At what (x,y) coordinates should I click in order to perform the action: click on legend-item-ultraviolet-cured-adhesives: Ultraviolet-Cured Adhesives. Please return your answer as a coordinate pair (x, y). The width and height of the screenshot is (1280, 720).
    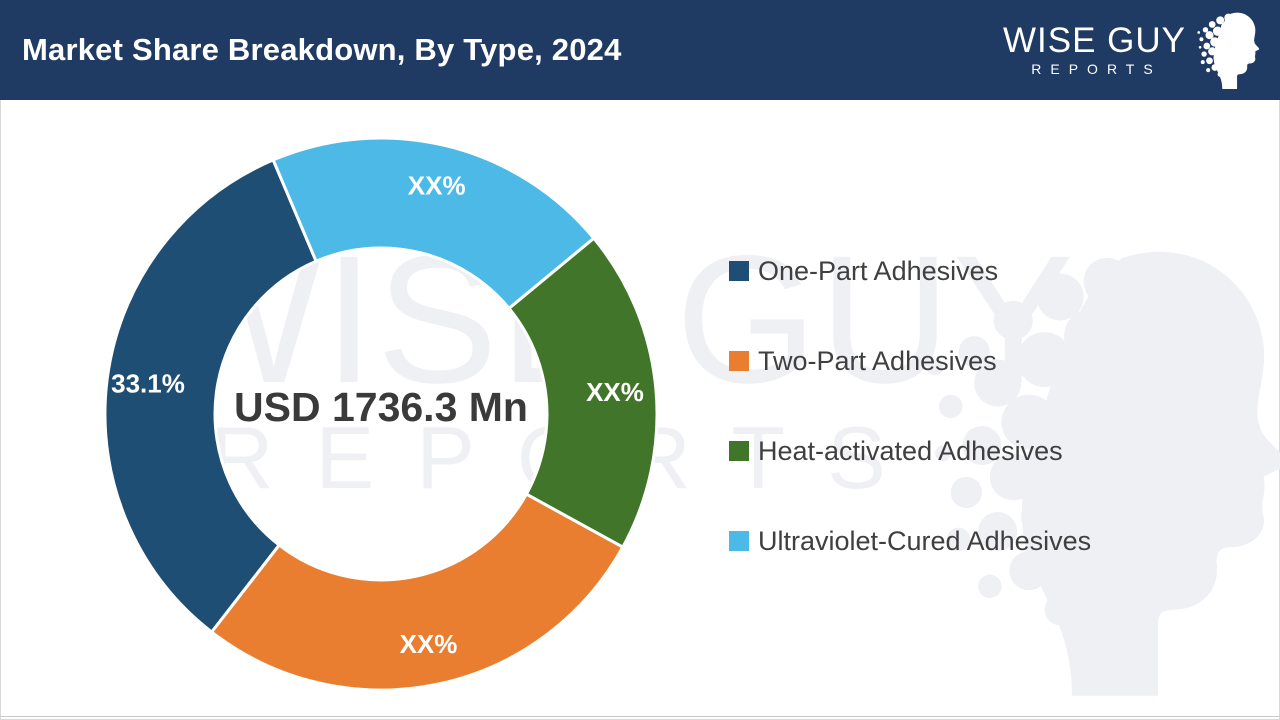
    Looking at the image, I should click on (910, 541).